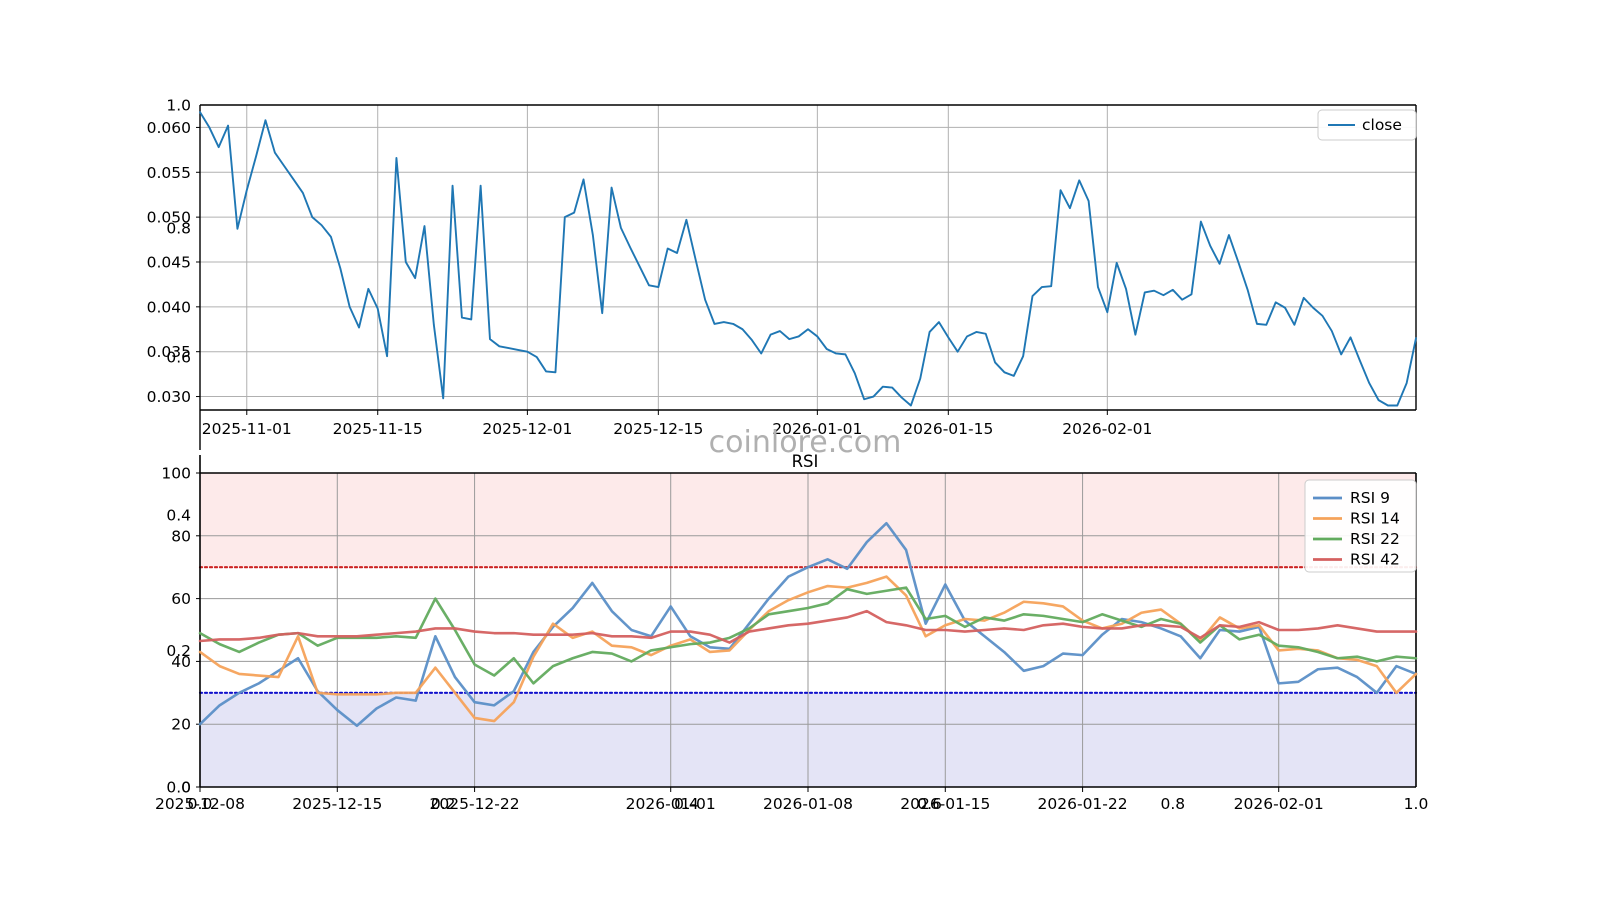 The image size is (1600, 900). Describe the element at coordinates (945, 804) in the screenshot. I see `rsi-xtick-label: 2026-01-15` at that location.